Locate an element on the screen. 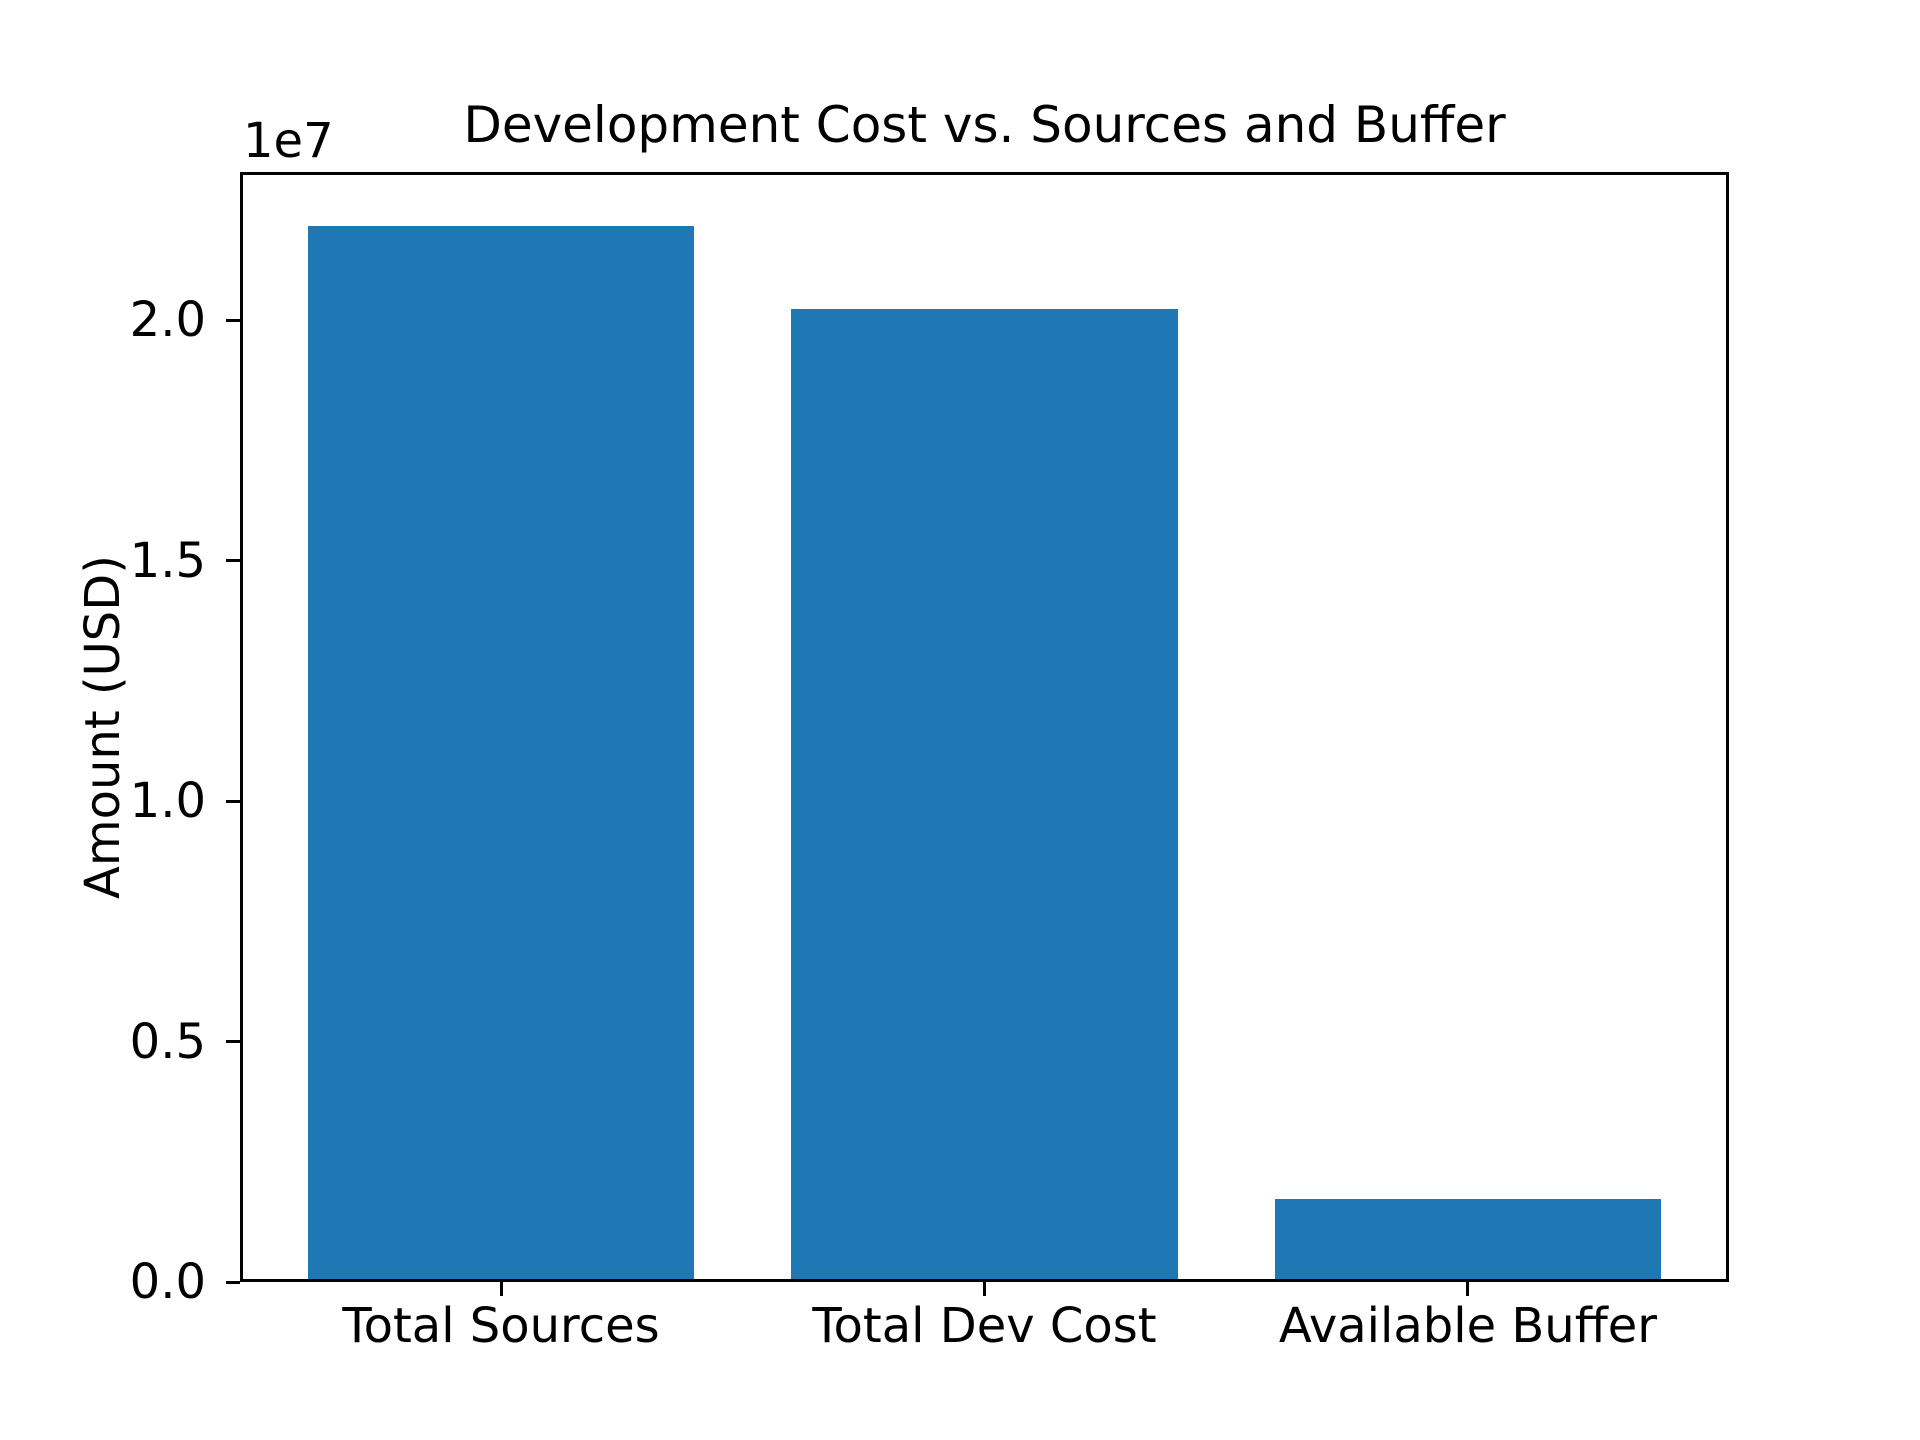 The width and height of the screenshot is (1920, 1440). y-axis-offset-text: 1e7 is located at coordinates (288, 141).